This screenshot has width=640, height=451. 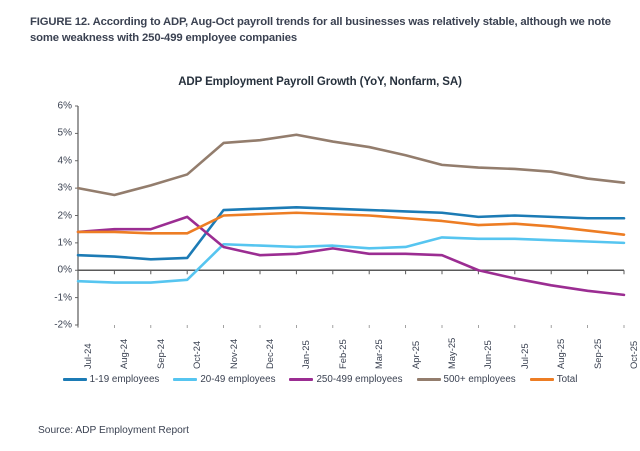 What do you see at coordinates (197, 354) in the screenshot?
I see `x-axis-label: Oct-24` at bounding box center [197, 354].